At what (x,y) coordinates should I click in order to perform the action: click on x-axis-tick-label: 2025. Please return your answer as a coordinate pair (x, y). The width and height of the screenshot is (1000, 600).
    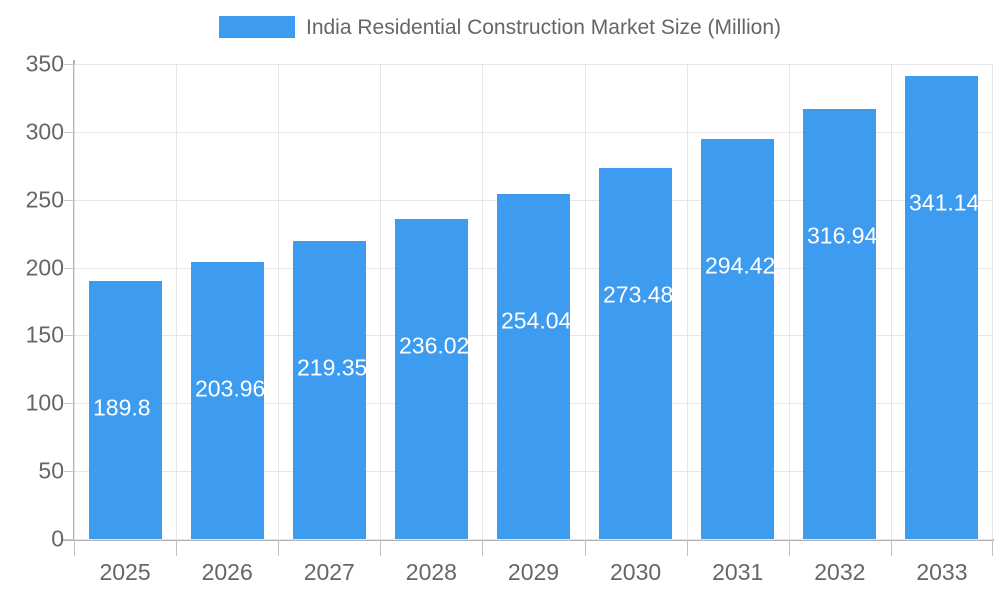
    Looking at the image, I should click on (125, 572).